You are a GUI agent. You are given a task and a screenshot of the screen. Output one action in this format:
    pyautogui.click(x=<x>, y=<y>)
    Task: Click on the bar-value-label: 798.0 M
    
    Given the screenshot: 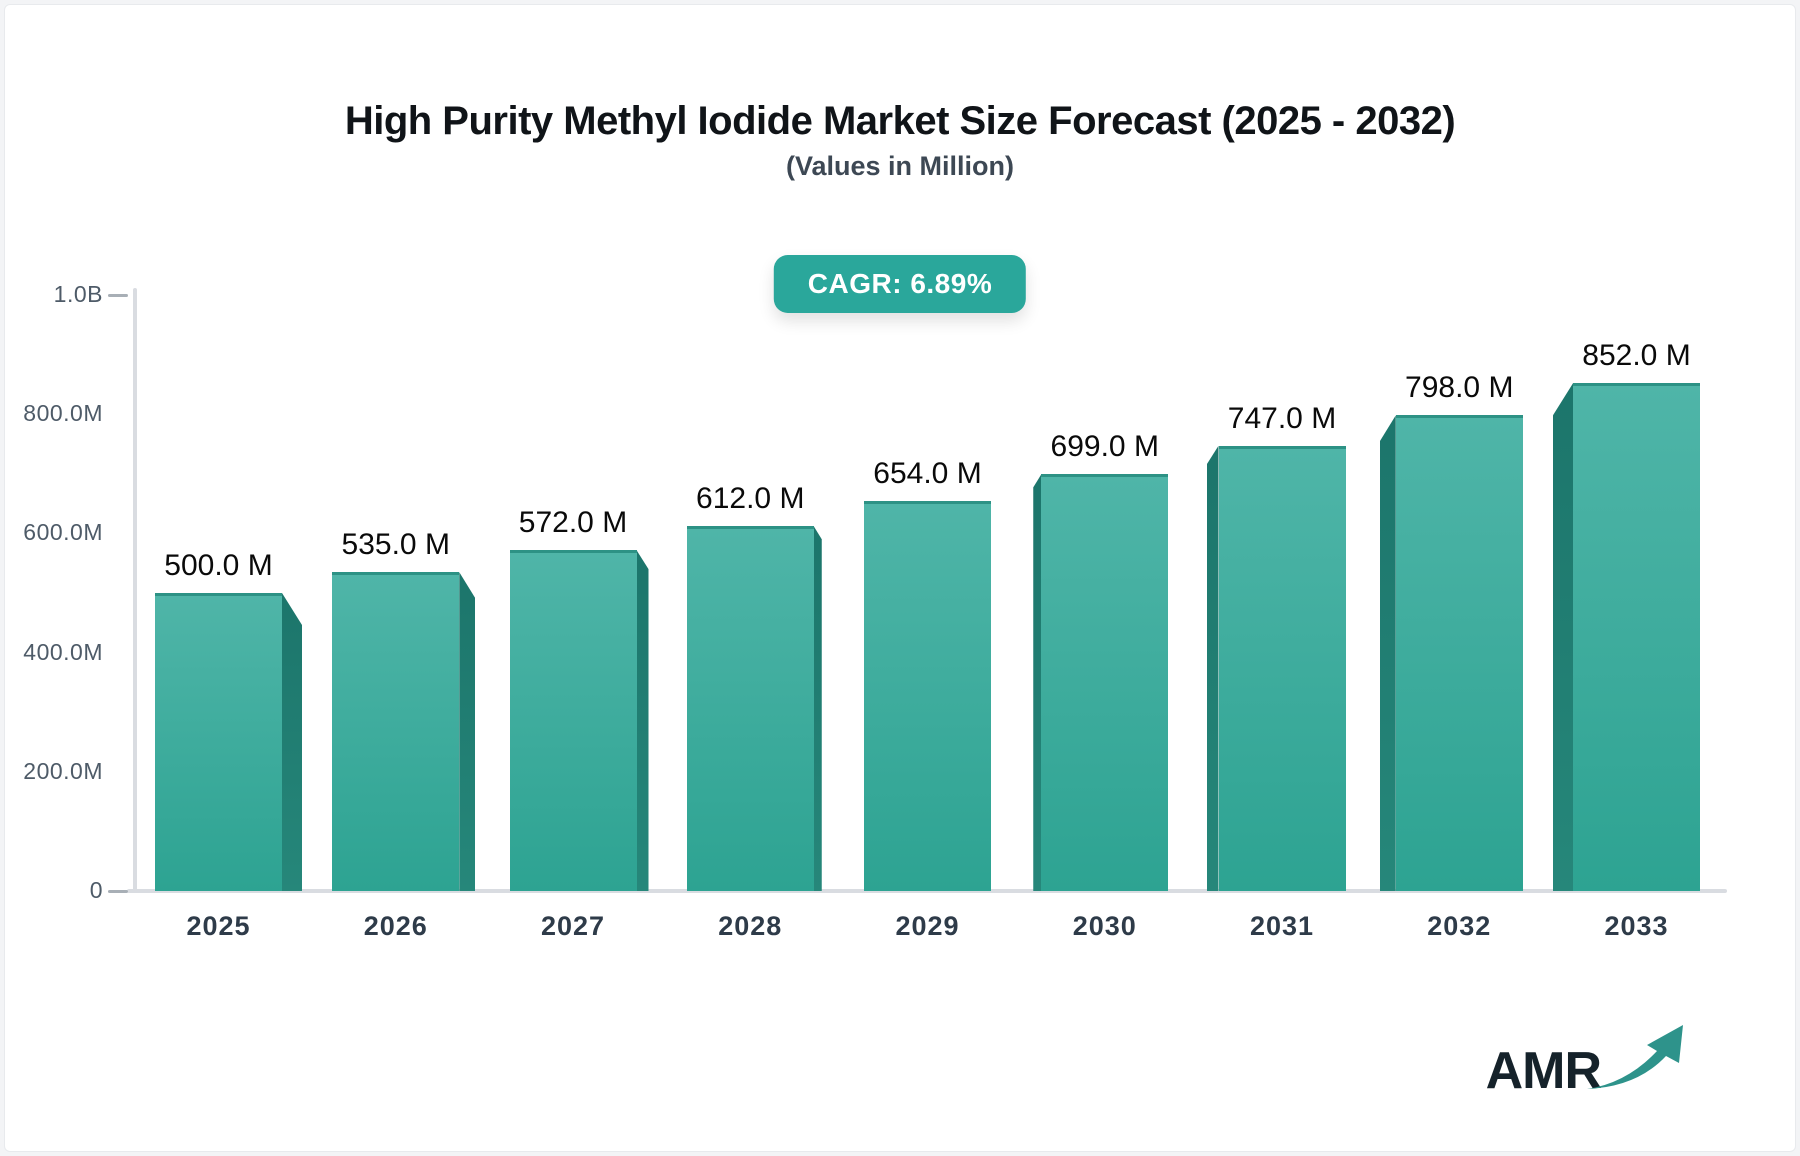 What is the action you would take?
    pyautogui.click(x=1459, y=388)
    